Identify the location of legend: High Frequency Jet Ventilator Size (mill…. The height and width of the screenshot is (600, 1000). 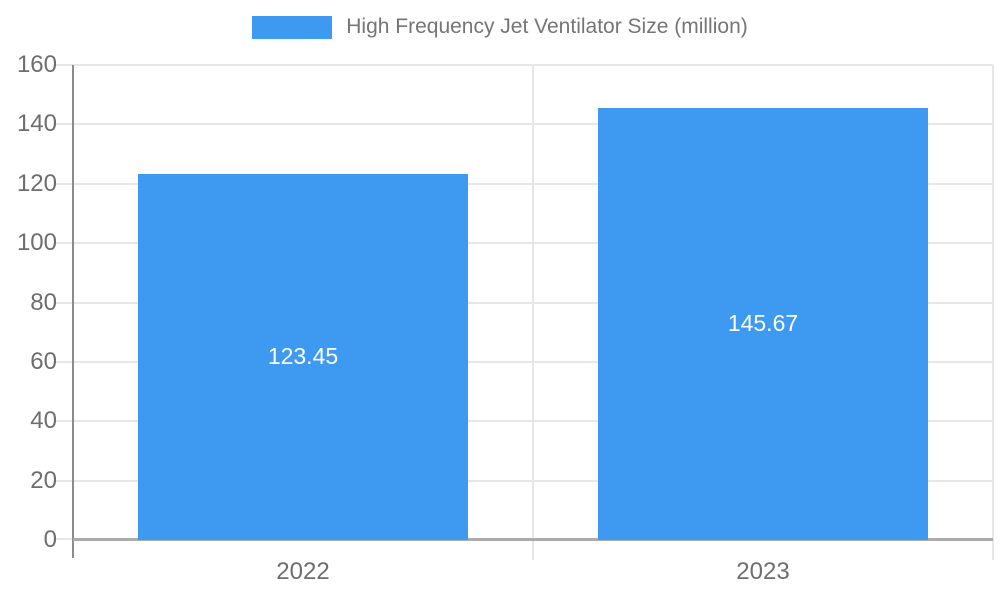
(500, 27).